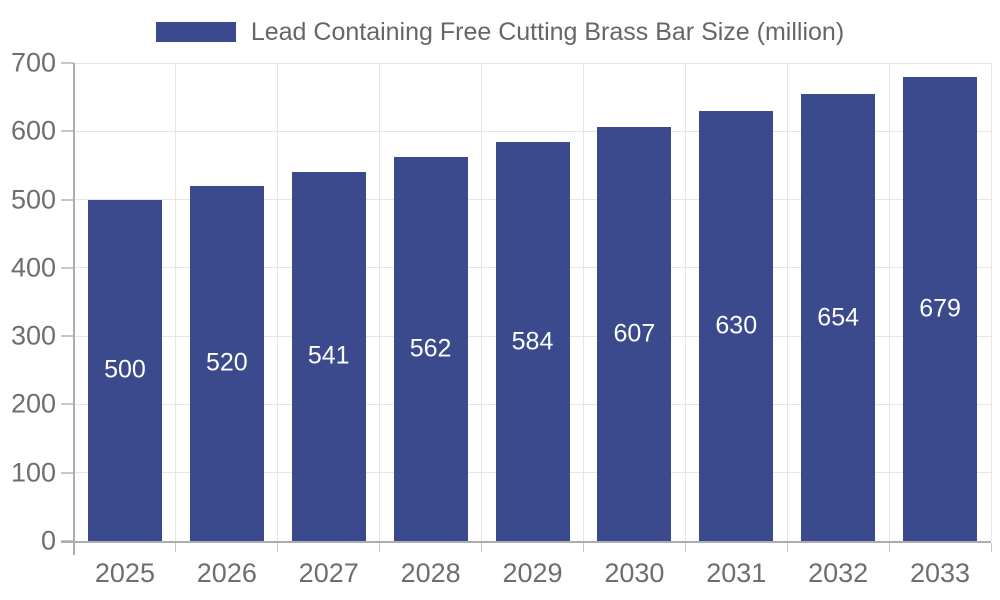 The image size is (1000, 600). What do you see at coordinates (33, 403) in the screenshot?
I see `y-tick-label: 200` at bounding box center [33, 403].